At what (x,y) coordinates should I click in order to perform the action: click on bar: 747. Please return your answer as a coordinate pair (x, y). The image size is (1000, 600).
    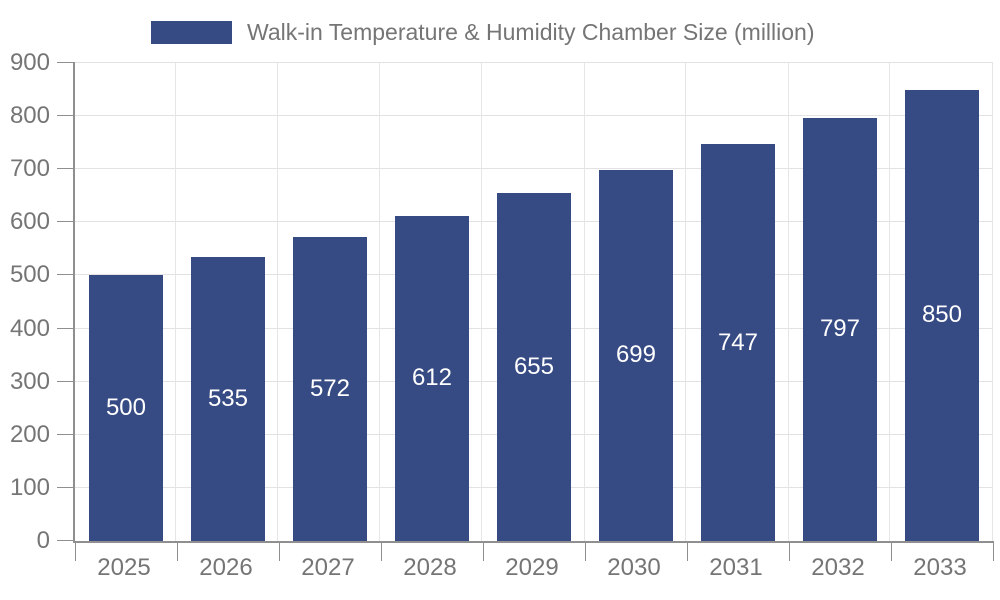
    Looking at the image, I should click on (738, 342).